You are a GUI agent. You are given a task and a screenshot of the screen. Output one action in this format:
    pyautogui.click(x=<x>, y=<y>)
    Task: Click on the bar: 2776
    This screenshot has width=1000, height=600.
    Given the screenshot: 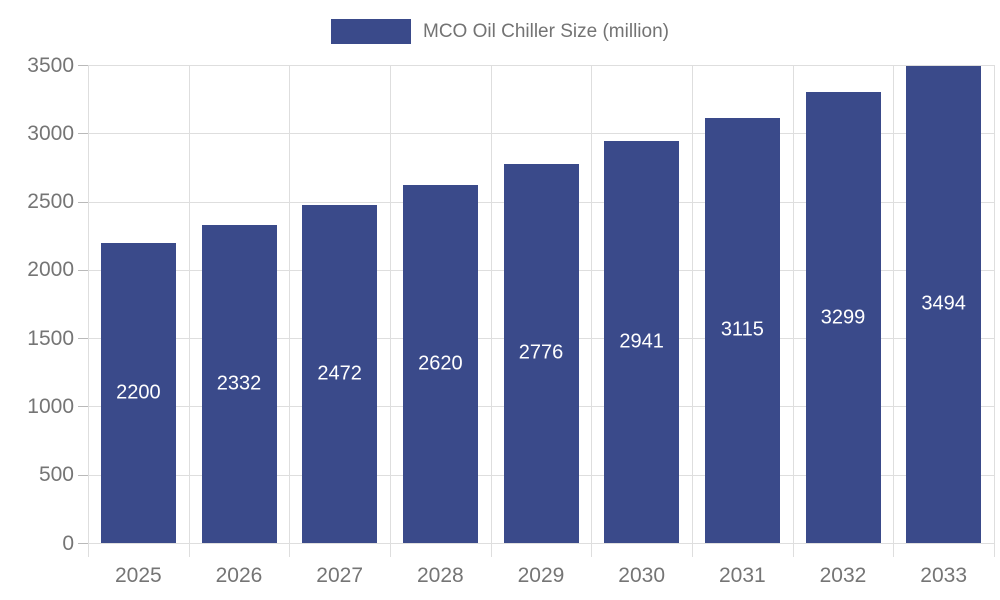 What is the action you would take?
    pyautogui.click(x=541, y=353)
    